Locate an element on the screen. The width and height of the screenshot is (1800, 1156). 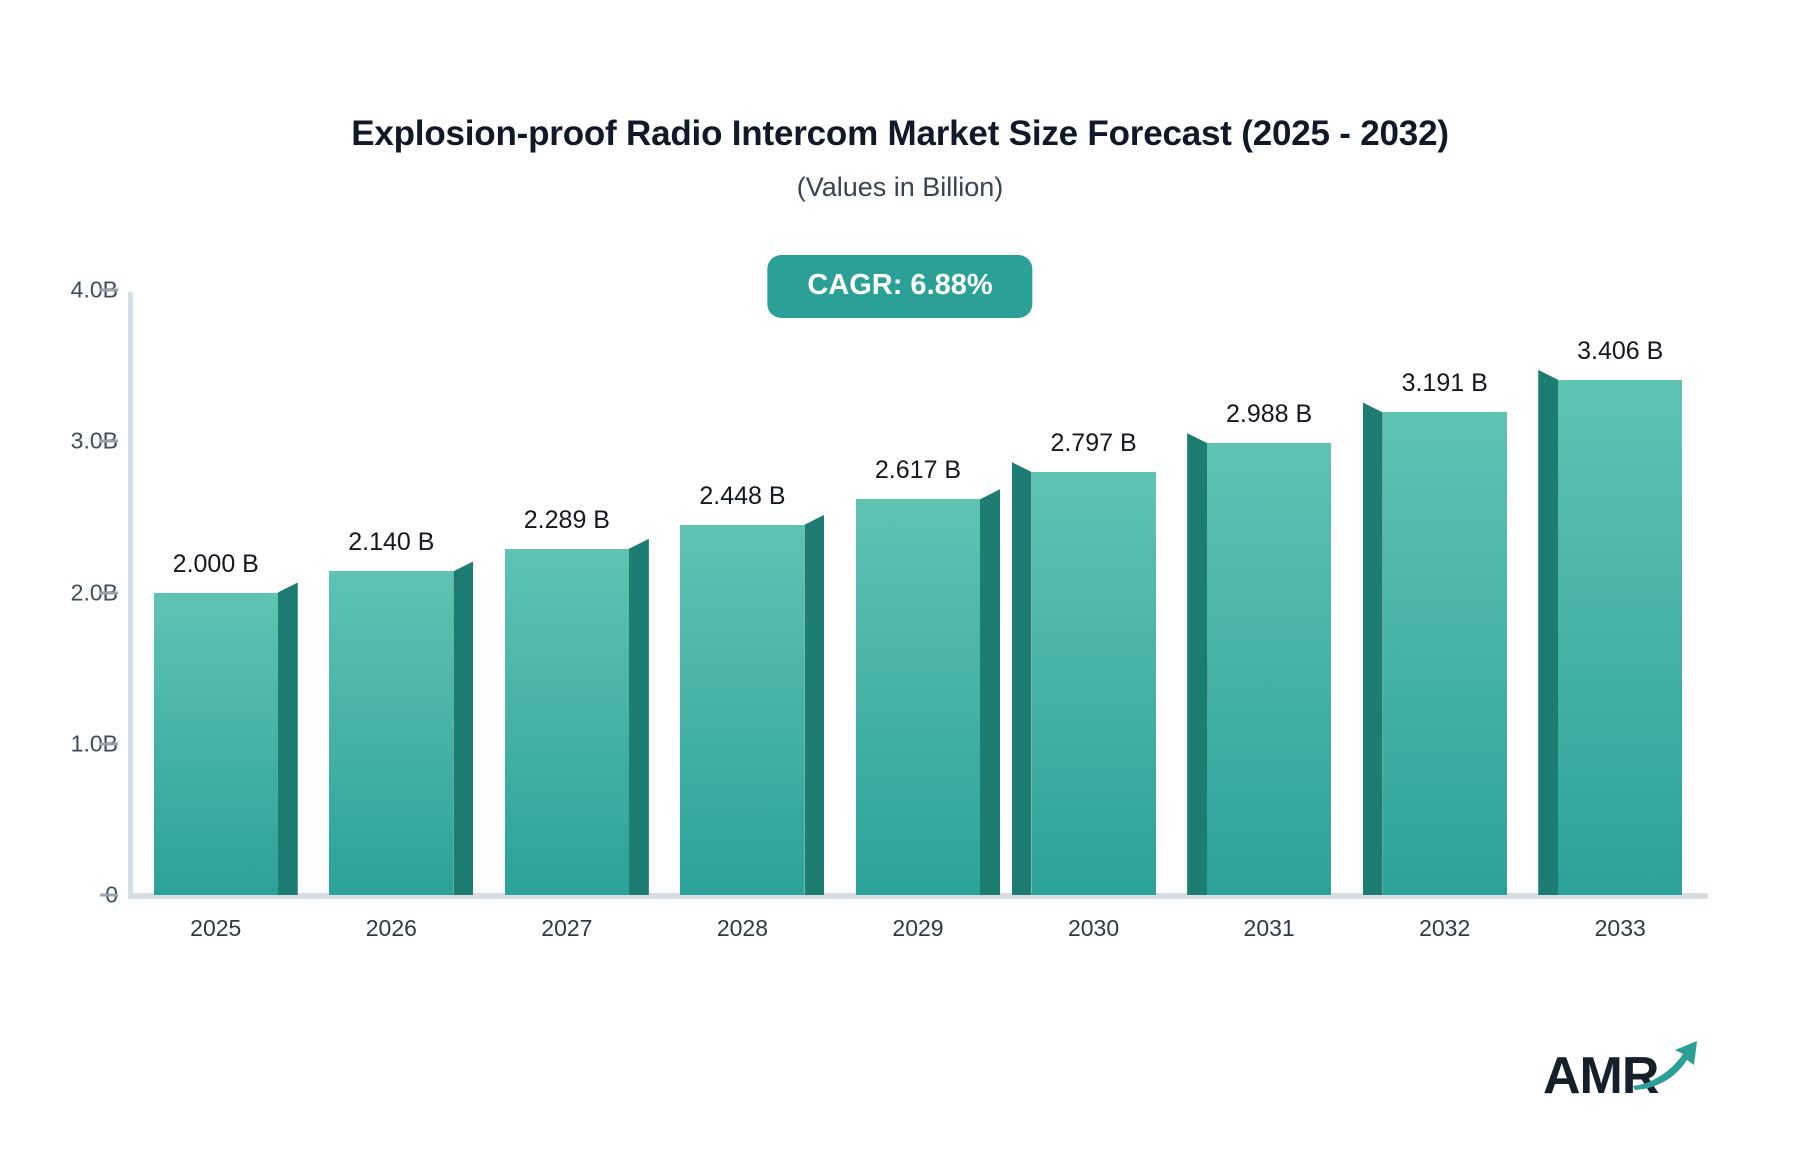
amr-logo: AMR is located at coordinates (1620, 1073).